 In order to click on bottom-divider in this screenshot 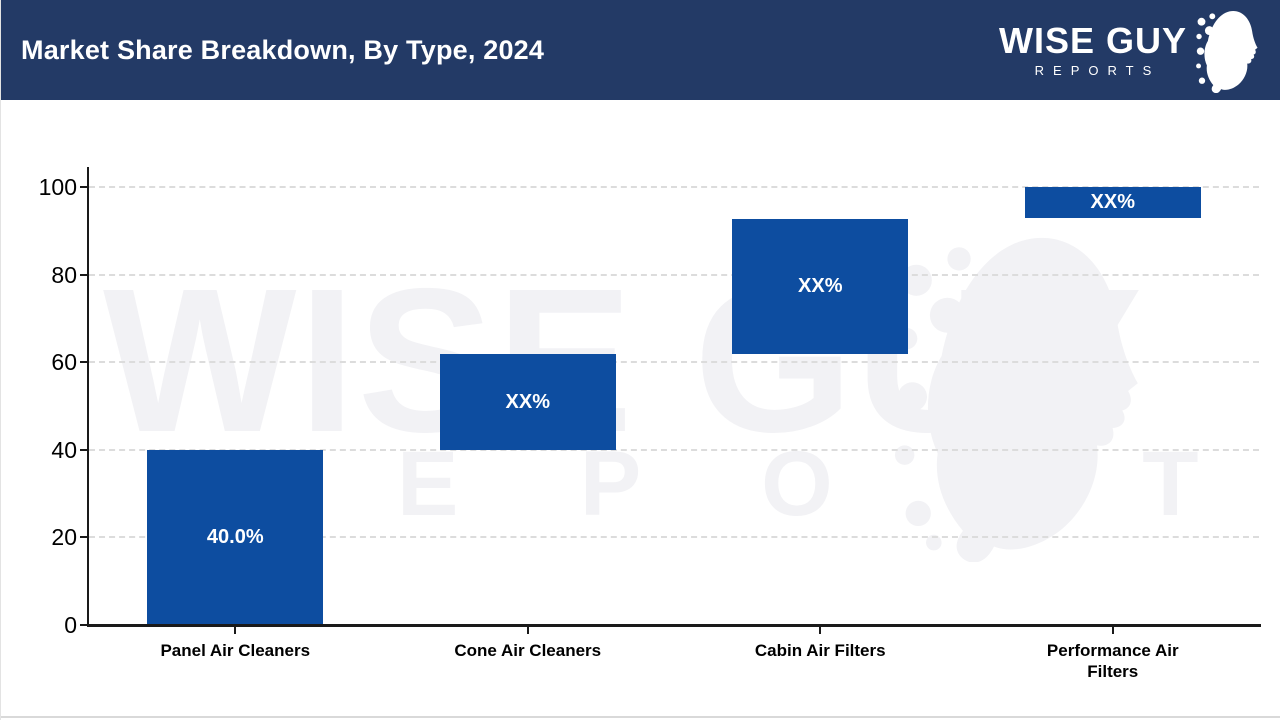, I will do `click(640, 717)`.